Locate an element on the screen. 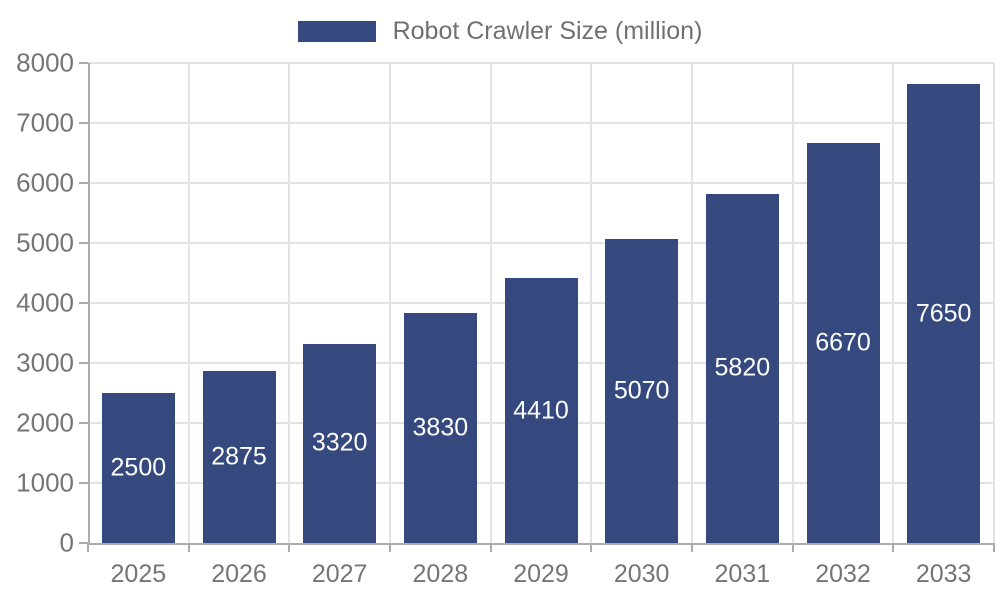  legend-label: Robot Crawler Size (million) is located at coordinates (547, 30).